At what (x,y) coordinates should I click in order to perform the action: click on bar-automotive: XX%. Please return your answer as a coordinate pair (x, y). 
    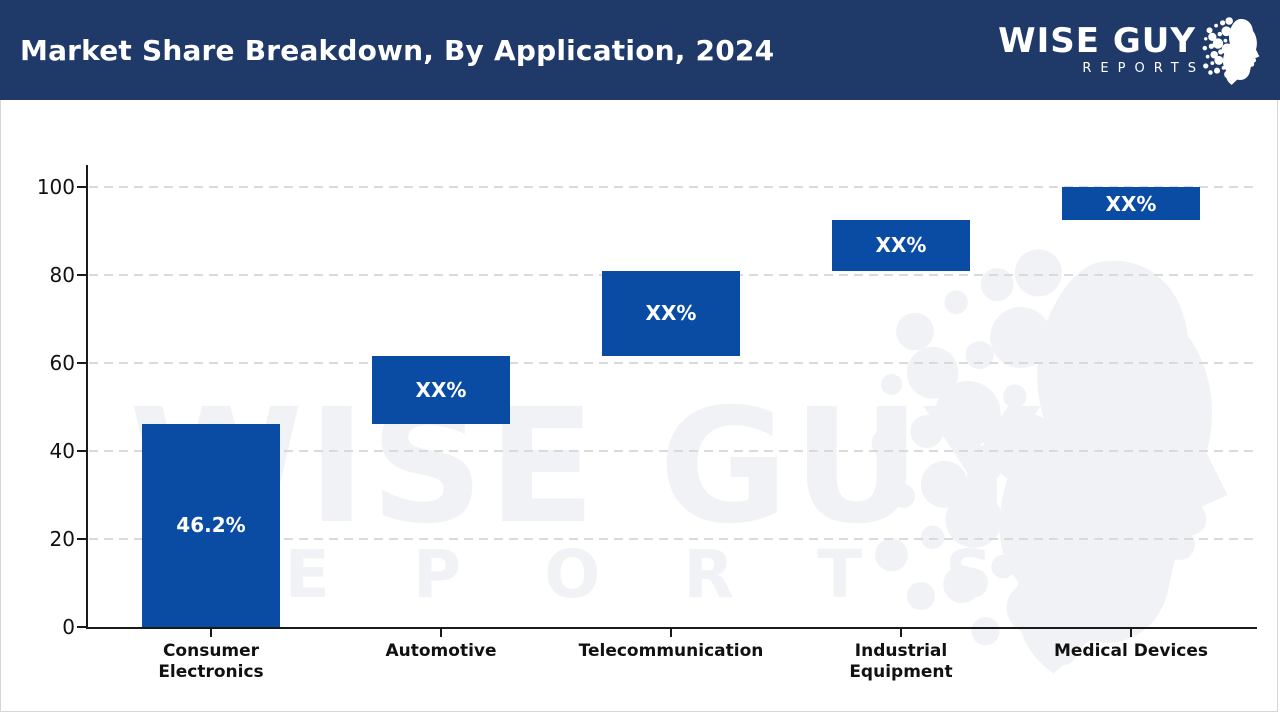
    Looking at the image, I should click on (441, 389).